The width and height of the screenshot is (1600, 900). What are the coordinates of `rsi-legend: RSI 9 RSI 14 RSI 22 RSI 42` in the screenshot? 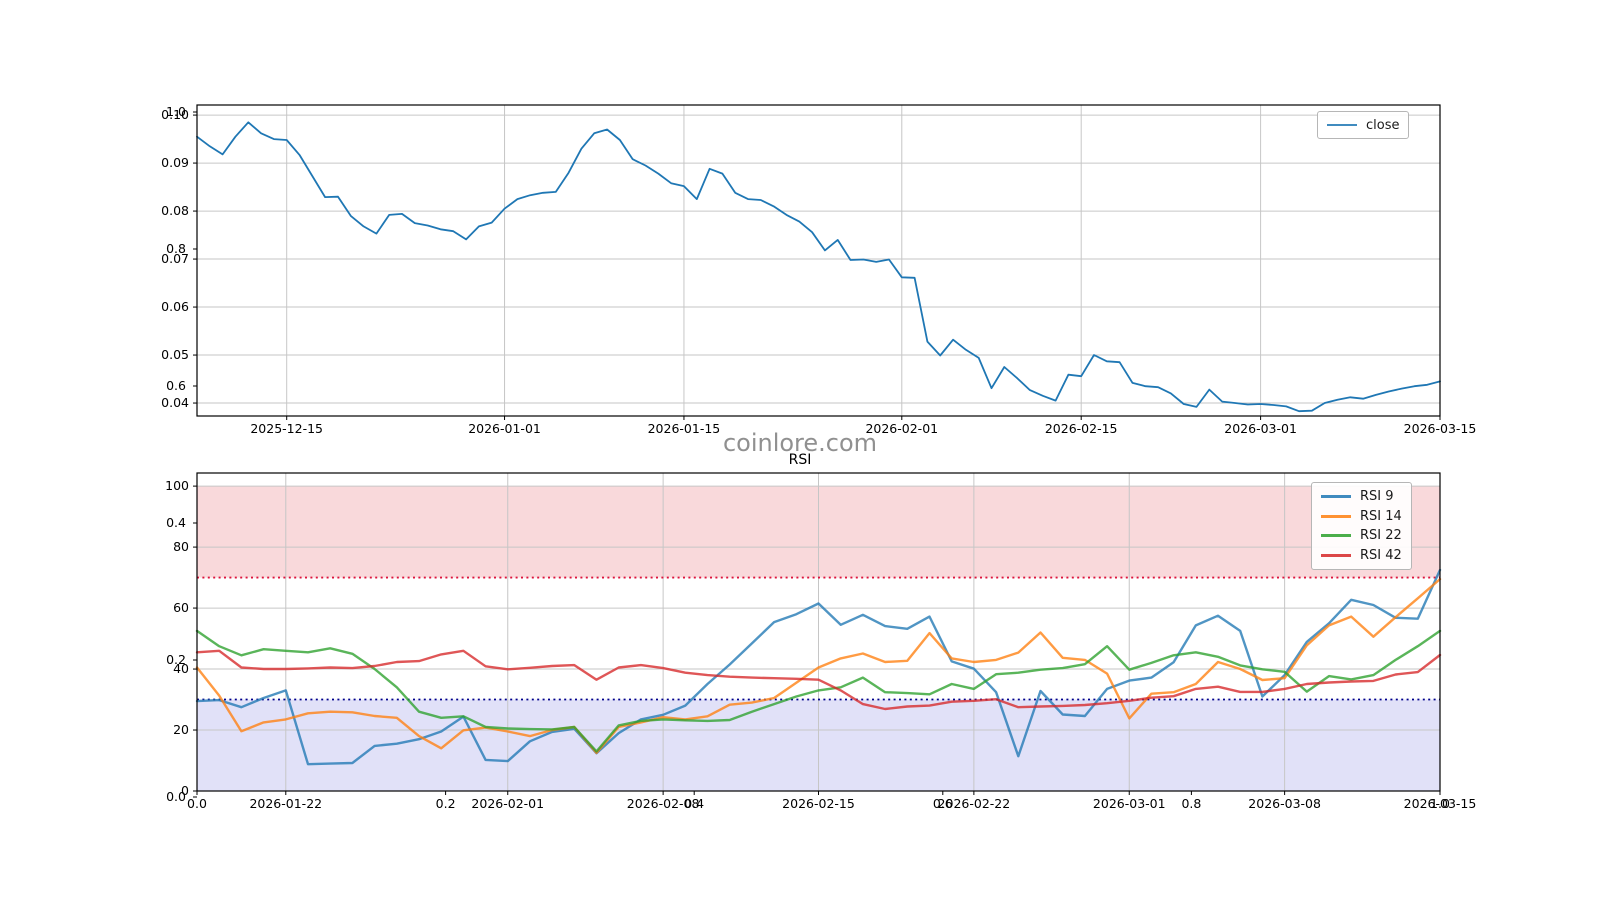 It's located at (1361, 526).